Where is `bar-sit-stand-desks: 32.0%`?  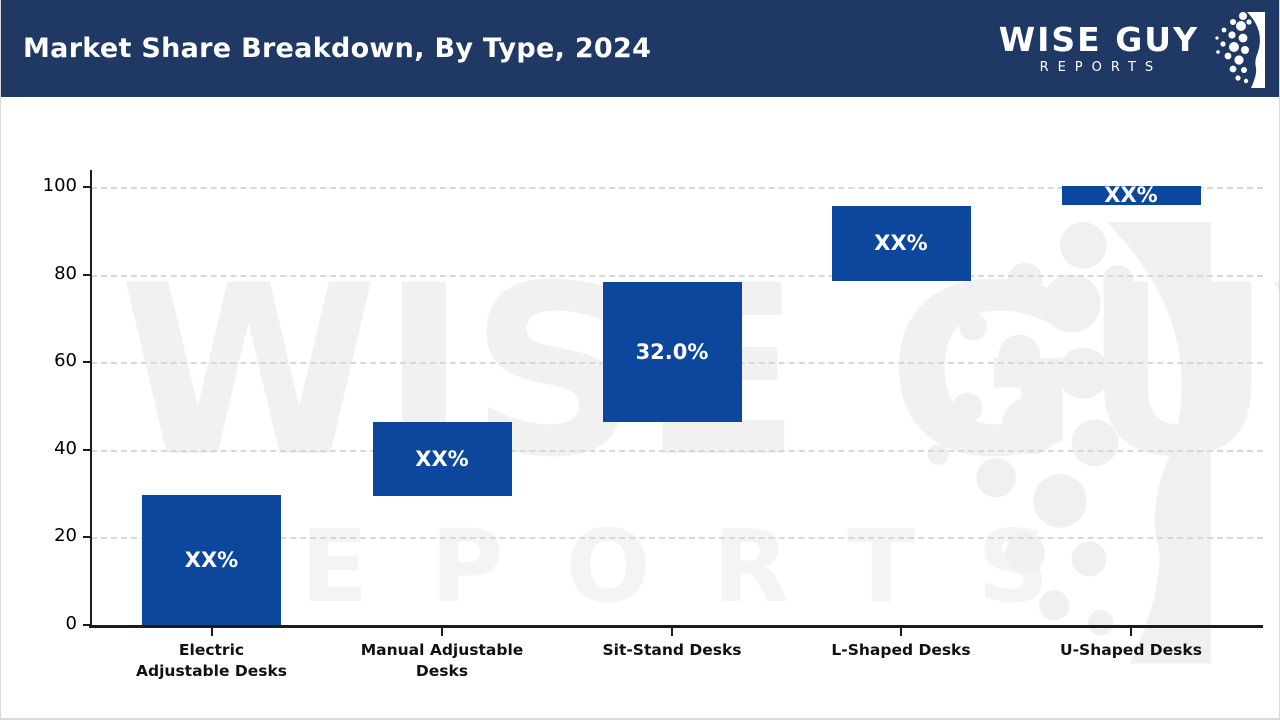 bar-sit-stand-desks: 32.0% is located at coordinates (672, 352).